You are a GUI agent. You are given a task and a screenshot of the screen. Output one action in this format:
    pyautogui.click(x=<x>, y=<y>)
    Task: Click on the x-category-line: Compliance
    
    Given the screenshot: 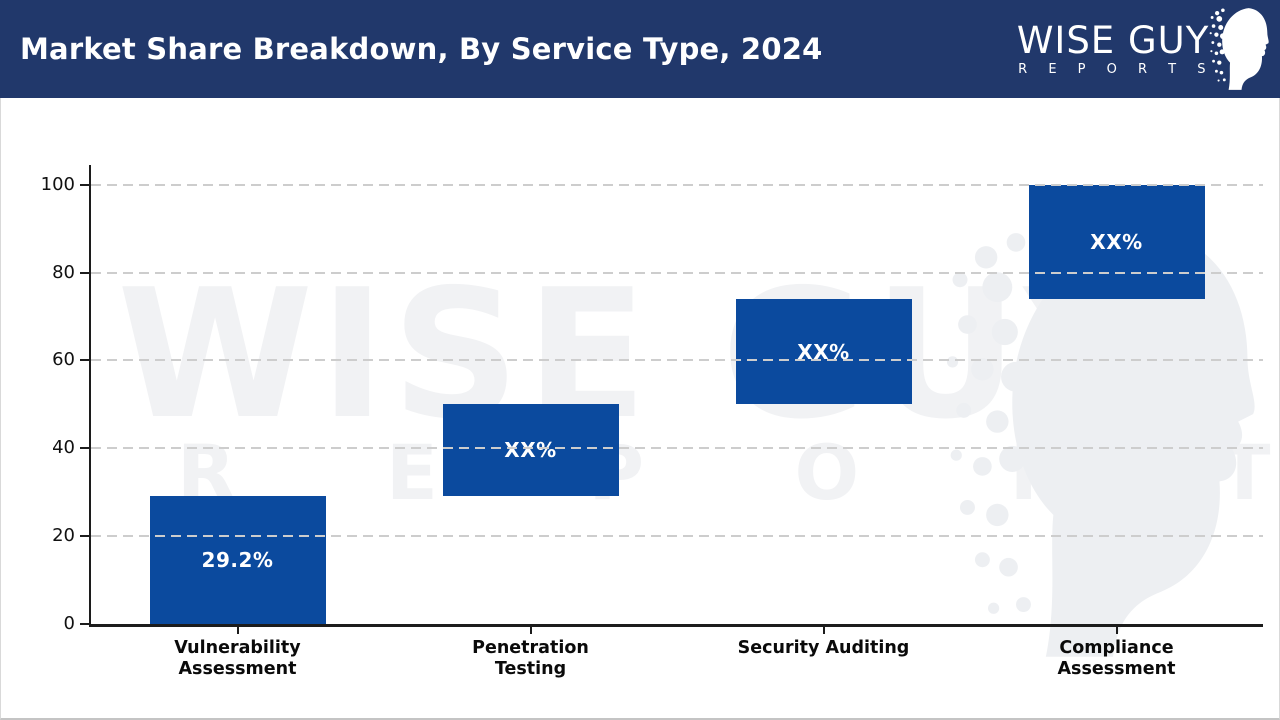 What is the action you would take?
    pyautogui.click(x=1116, y=648)
    